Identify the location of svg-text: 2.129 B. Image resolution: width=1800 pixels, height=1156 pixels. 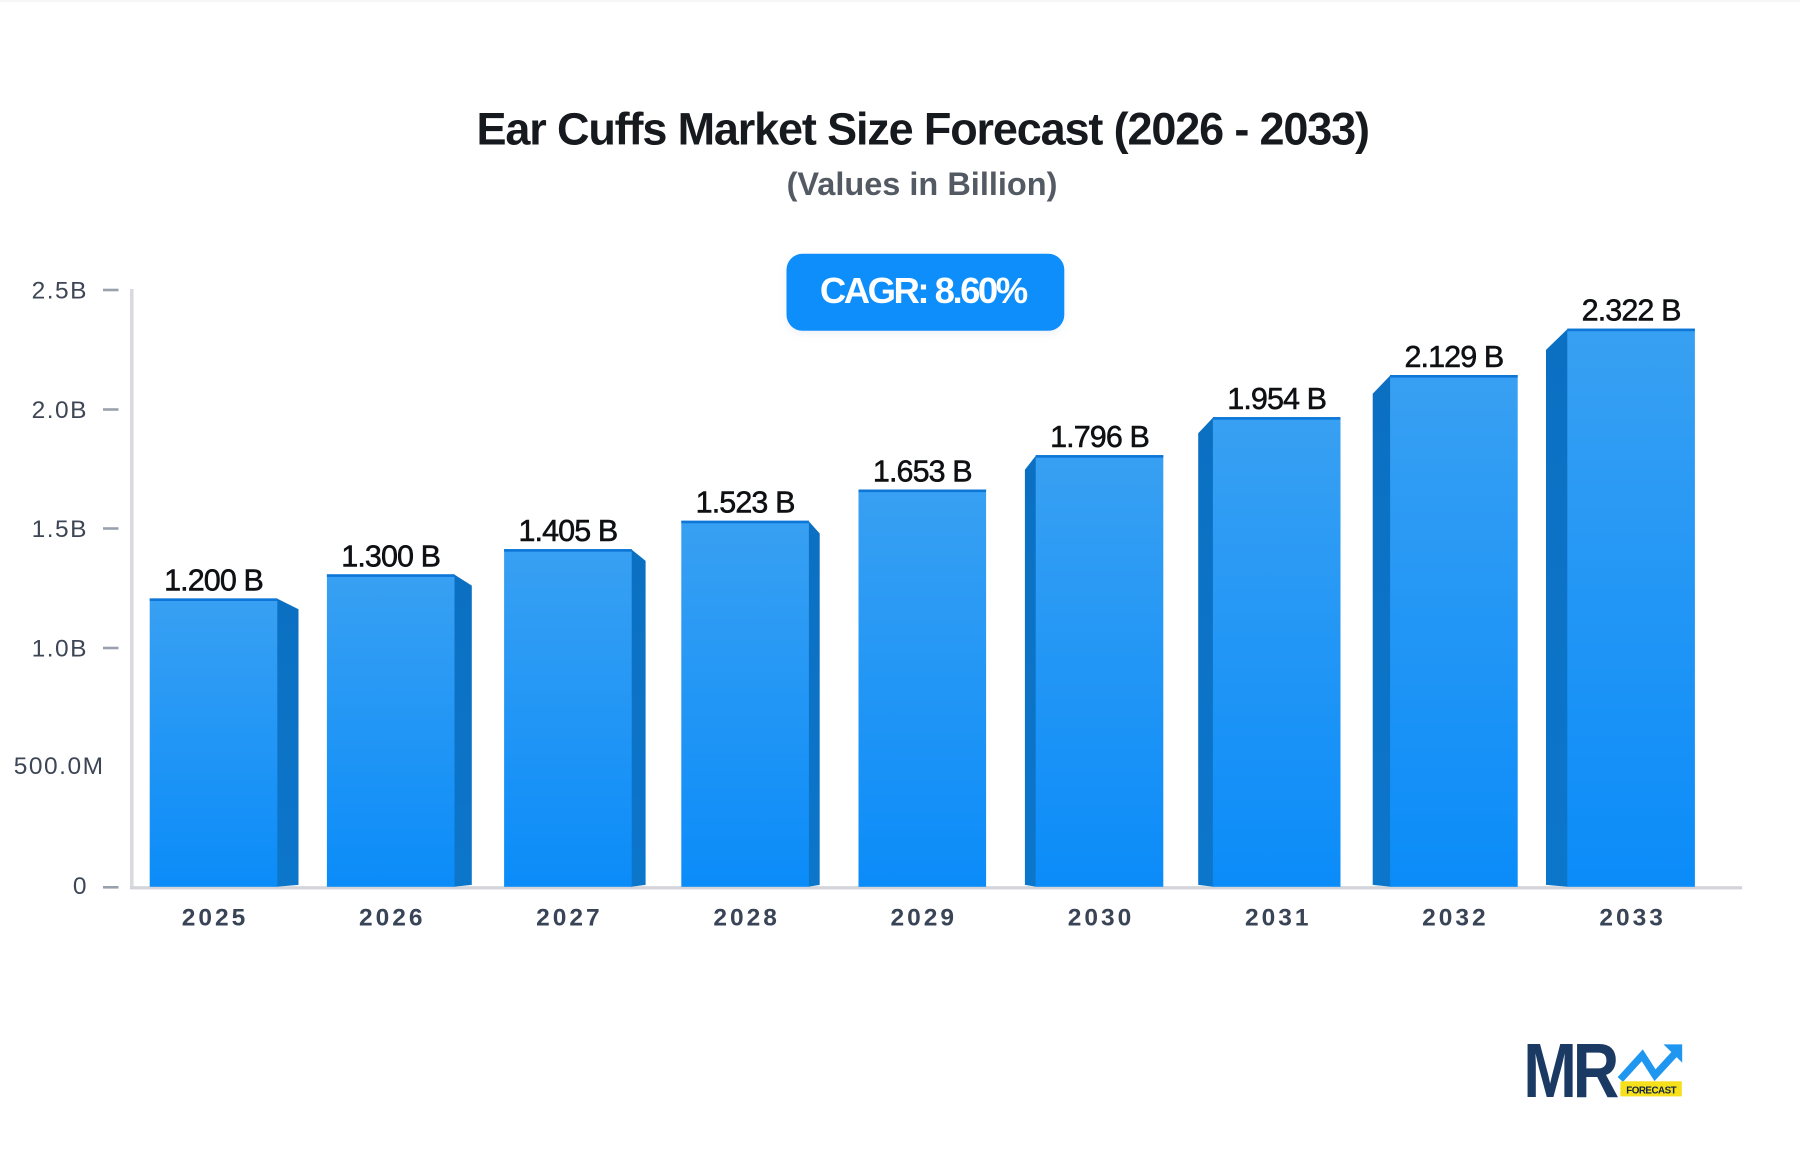
(1453, 357).